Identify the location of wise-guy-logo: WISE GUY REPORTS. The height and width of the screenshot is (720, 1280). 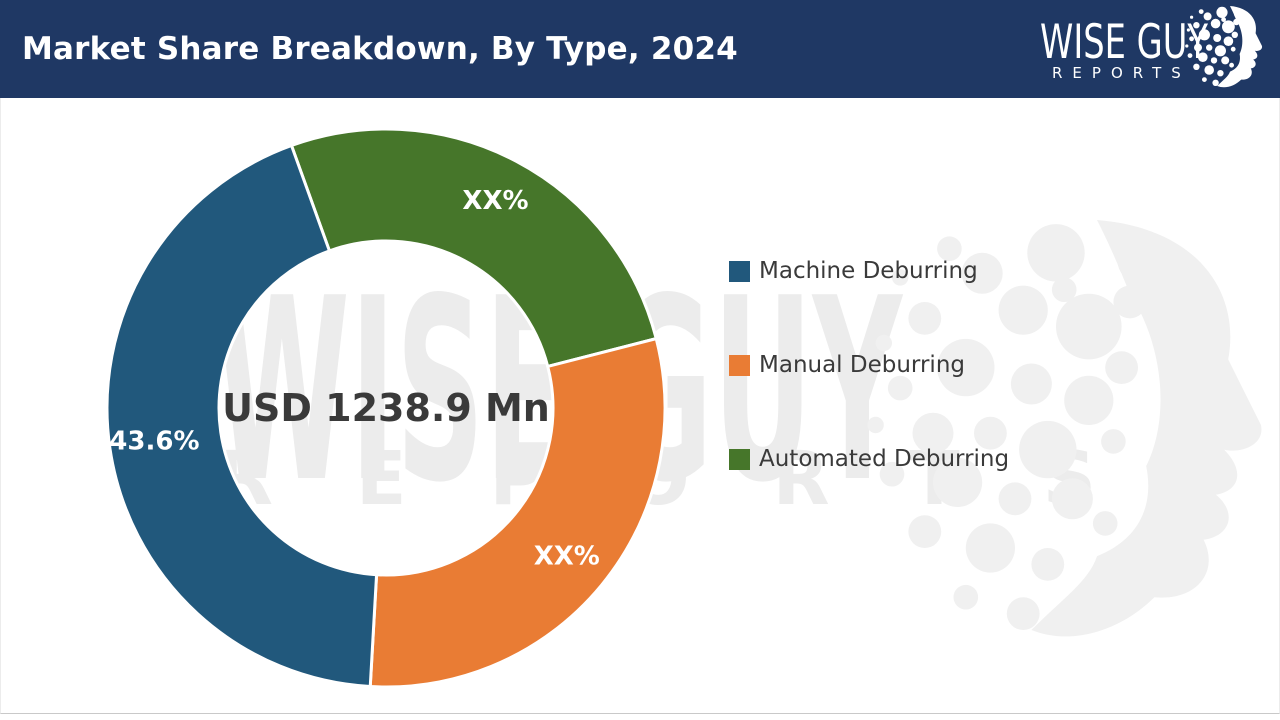
(1151, 47).